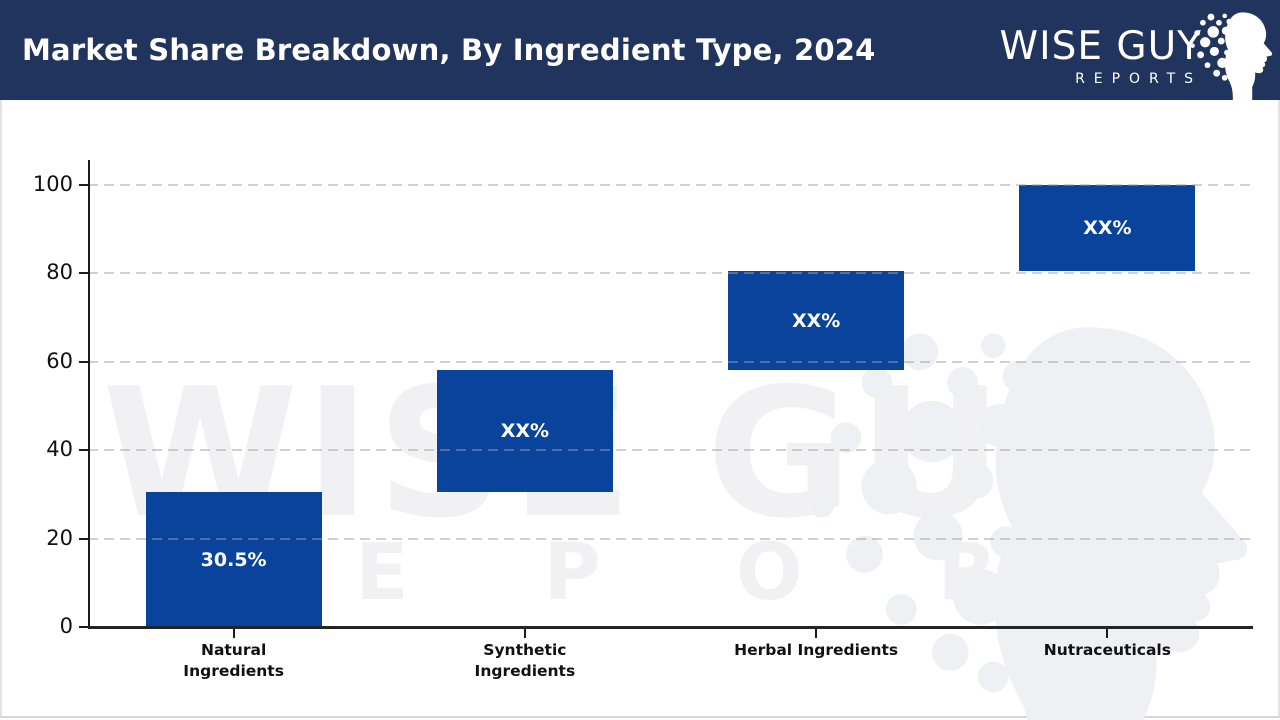 The width and height of the screenshot is (1280, 720). I want to click on y-tick-label: 0, so click(66, 626).